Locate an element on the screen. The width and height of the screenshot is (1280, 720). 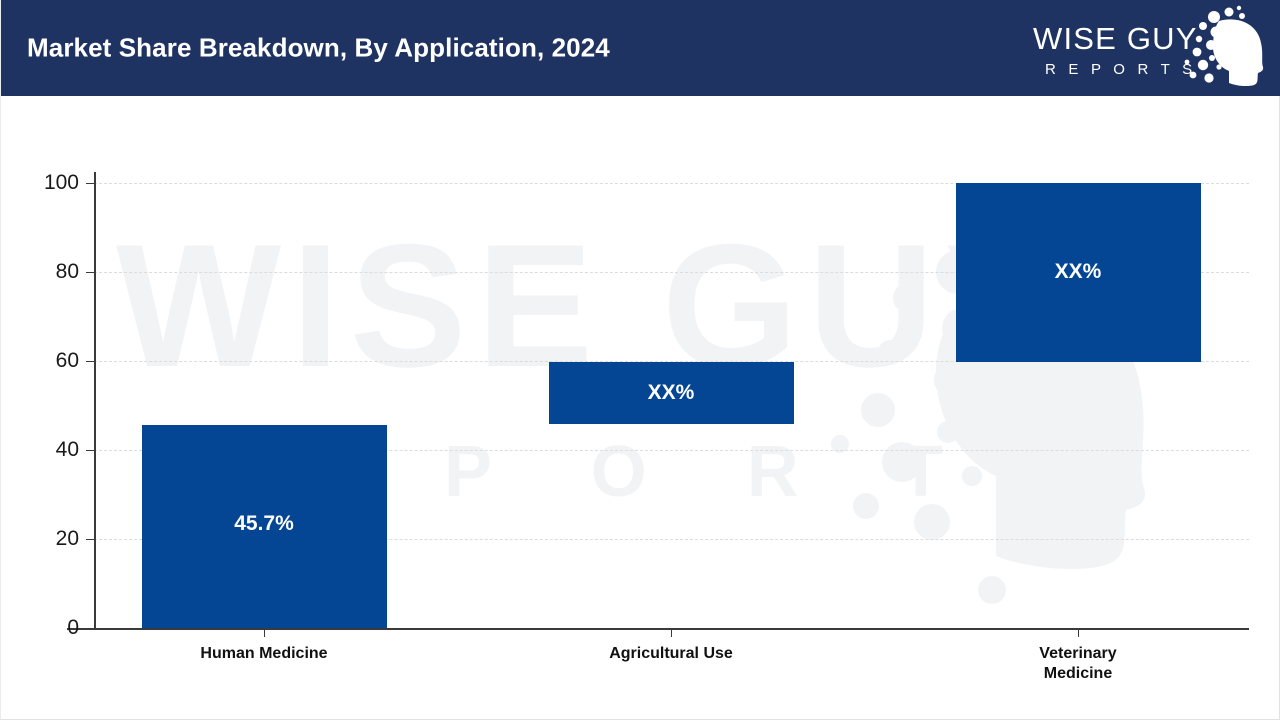
bar-label-agricultural-use: XX% is located at coordinates (671, 392).